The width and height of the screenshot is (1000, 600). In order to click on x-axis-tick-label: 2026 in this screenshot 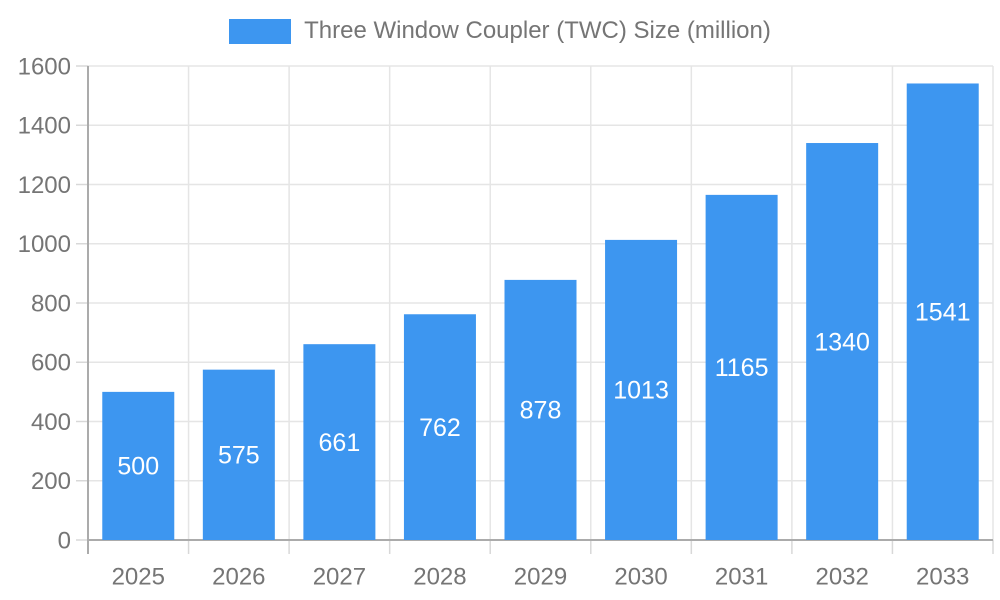, I will do `click(238, 576)`.